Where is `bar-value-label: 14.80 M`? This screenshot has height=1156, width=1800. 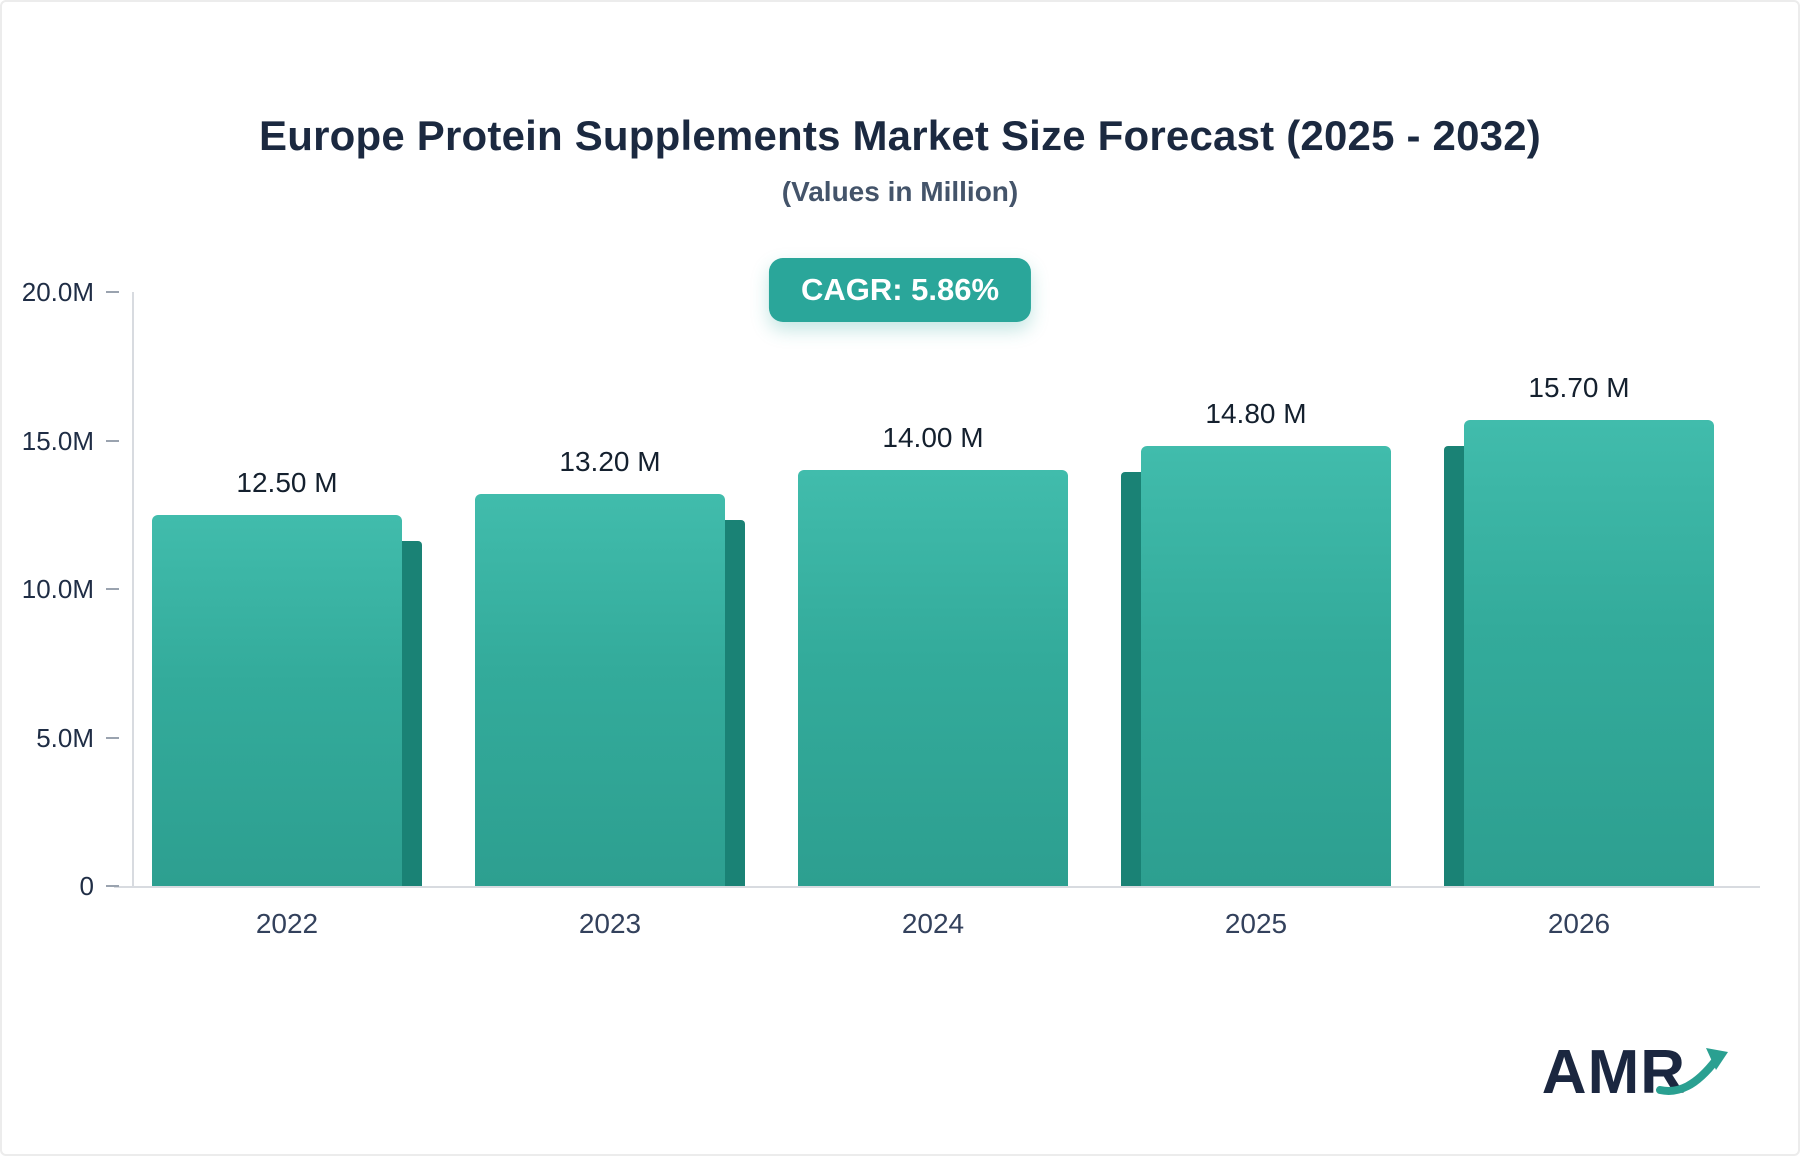 bar-value-label: 14.80 M is located at coordinates (1256, 414).